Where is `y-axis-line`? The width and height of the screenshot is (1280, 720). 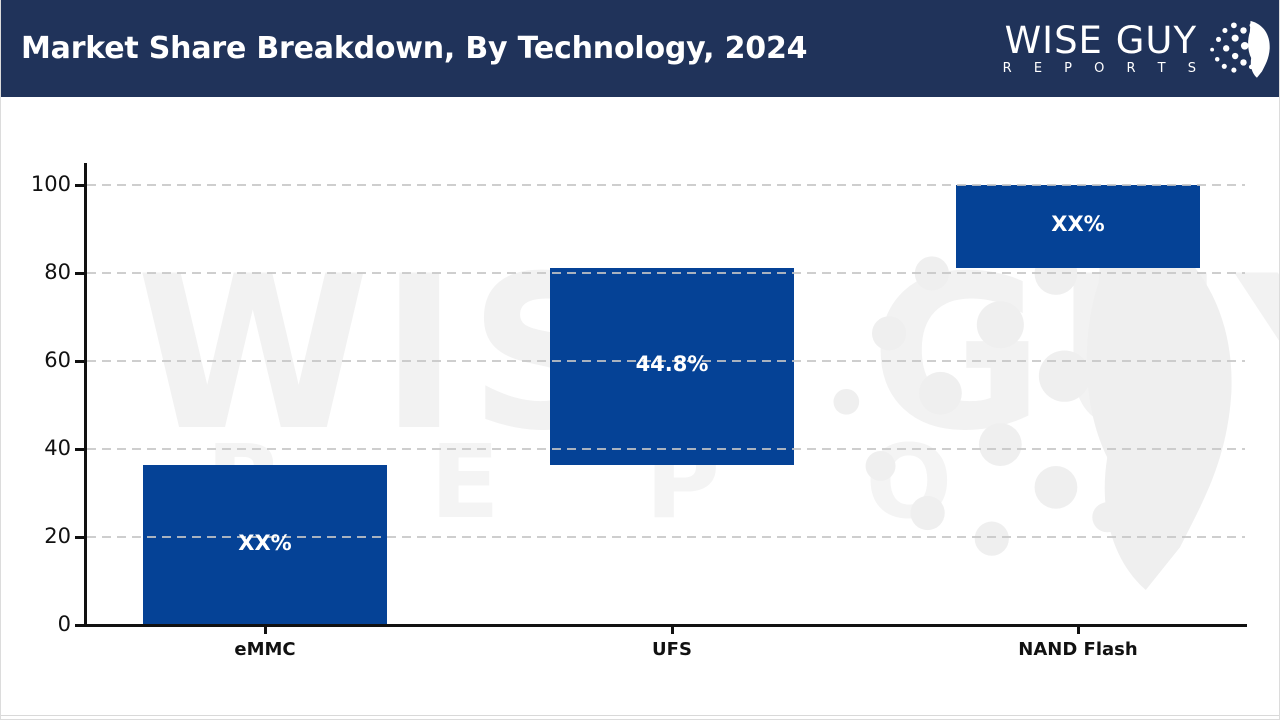
y-axis-line is located at coordinates (85, 395).